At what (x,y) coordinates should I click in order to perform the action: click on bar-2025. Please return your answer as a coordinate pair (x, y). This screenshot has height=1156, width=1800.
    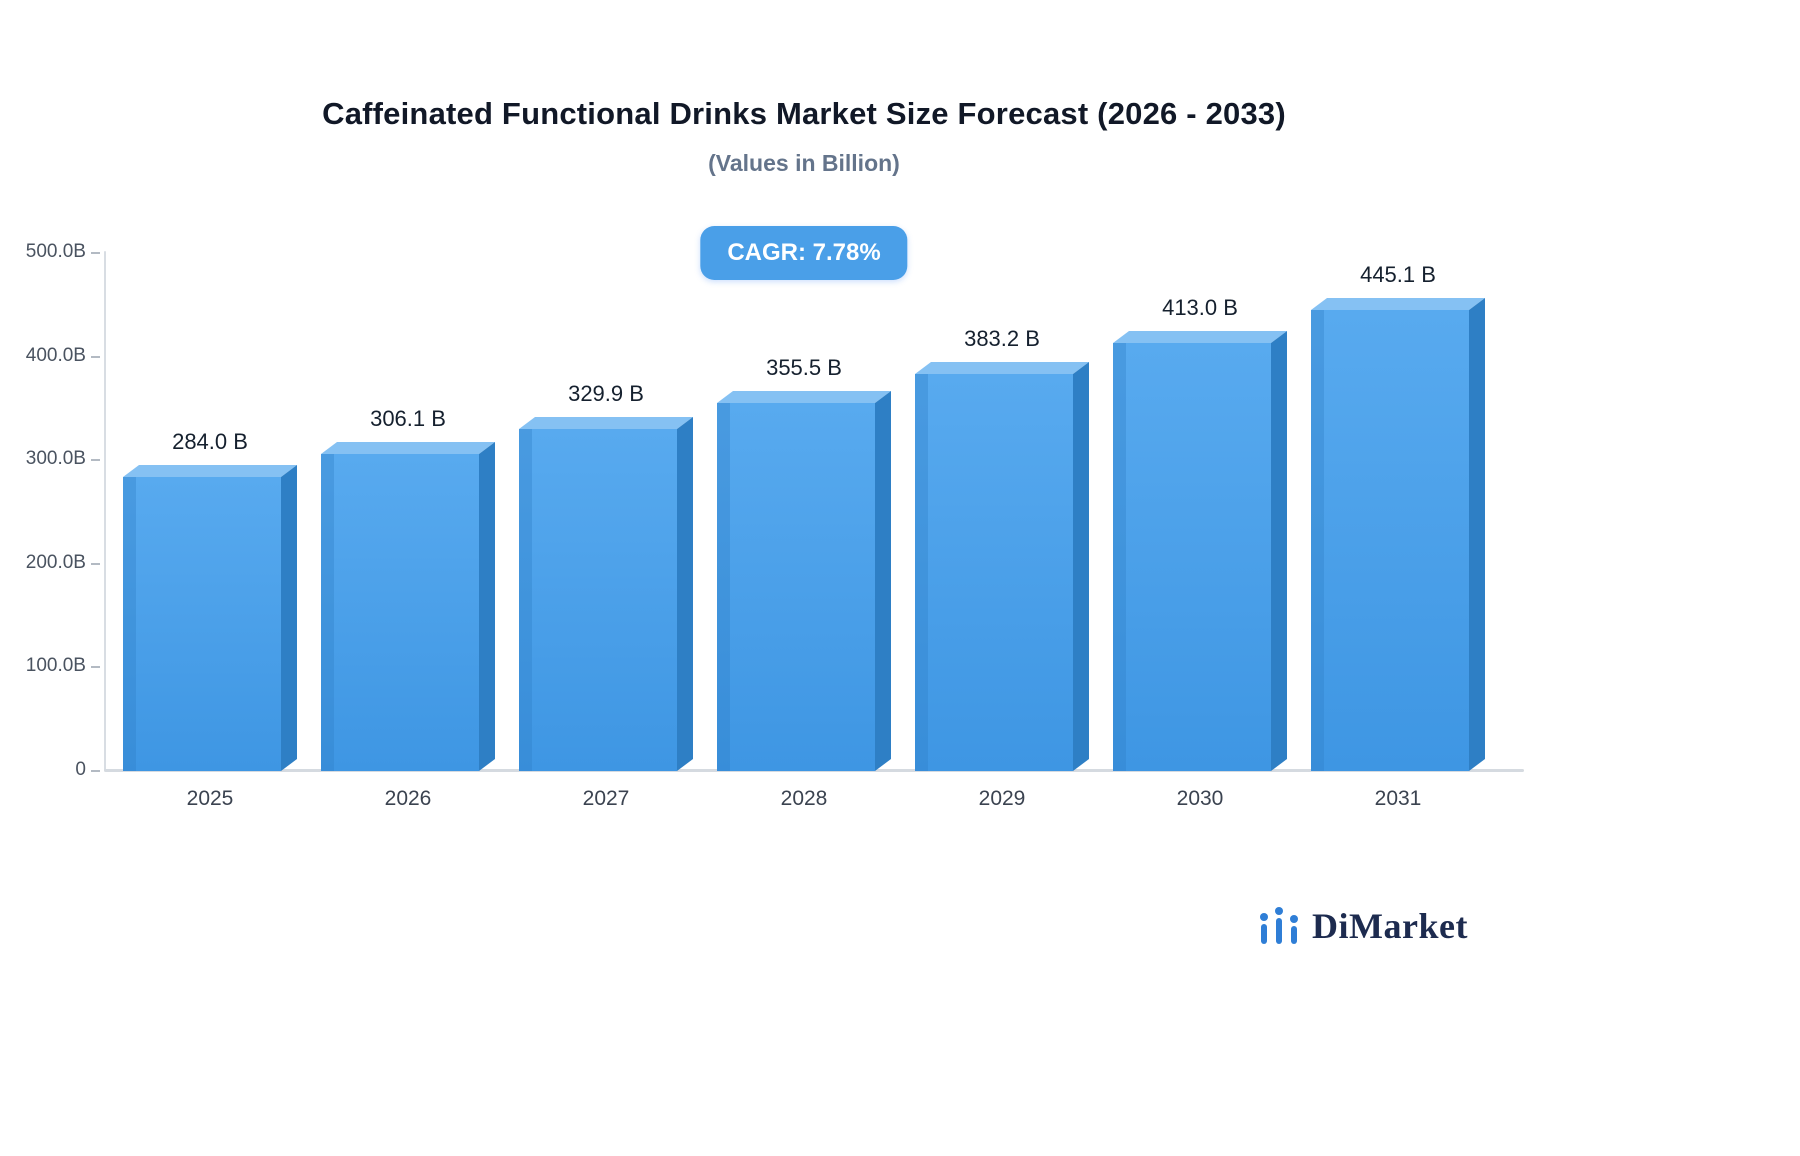
    Looking at the image, I should click on (210, 618).